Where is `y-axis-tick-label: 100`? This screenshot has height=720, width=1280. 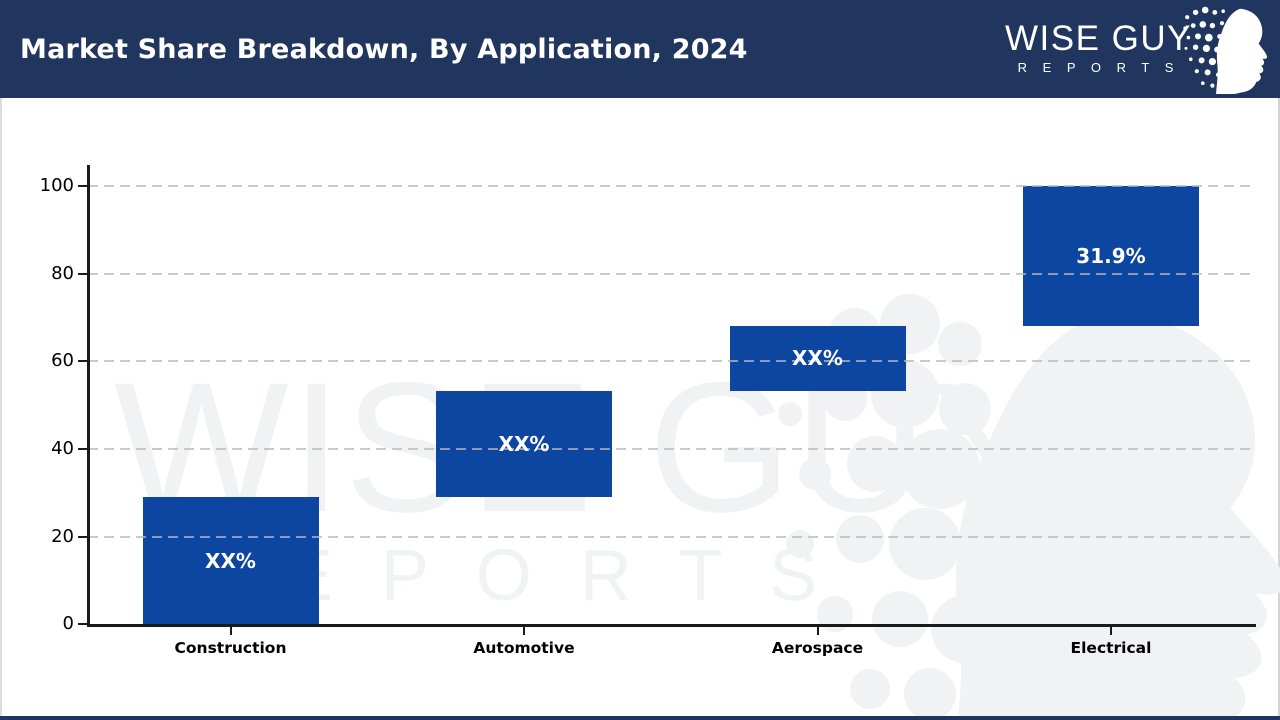 y-axis-tick-label: 100 is located at coordinates (56, 185).